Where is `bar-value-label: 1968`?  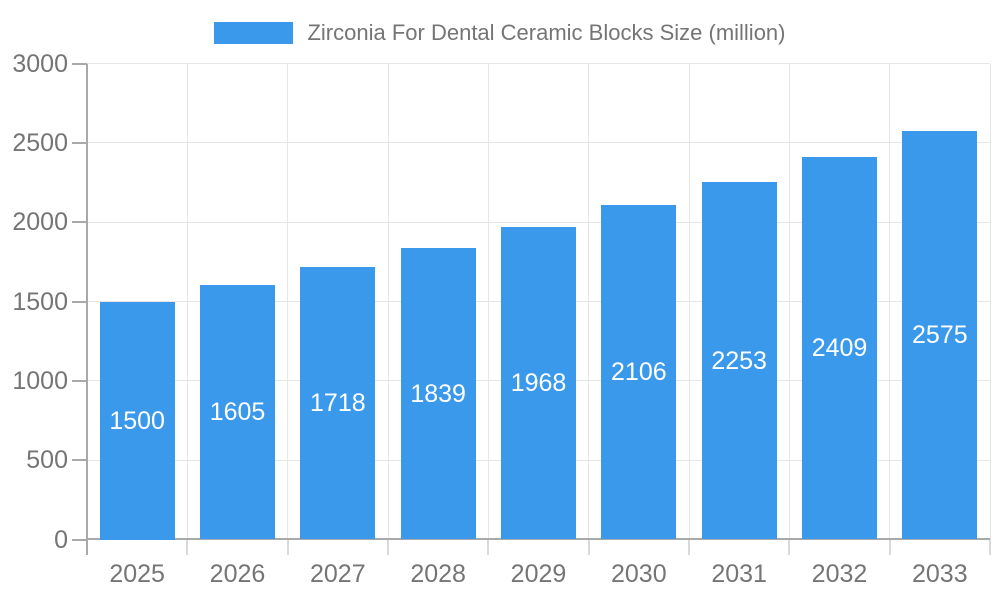 bar-value-label: 1968 is located at coordinates (538, 383).